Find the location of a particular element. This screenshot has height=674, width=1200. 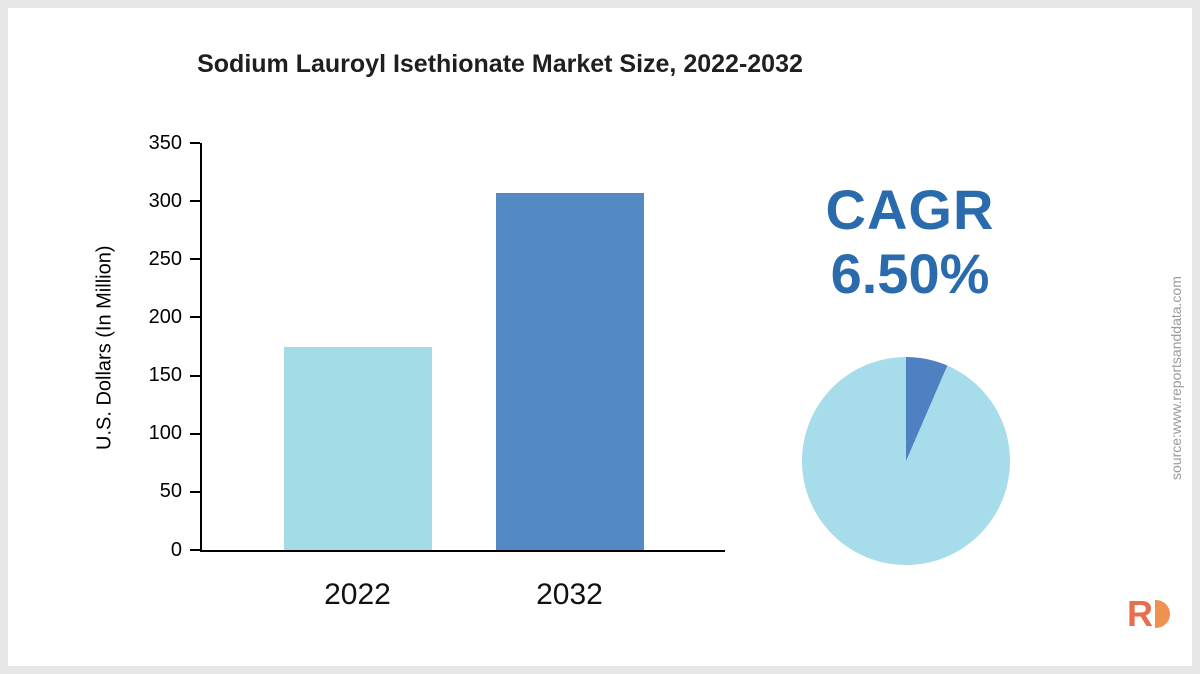

cagr-label: CAGR is located at coordinates (910, 209).